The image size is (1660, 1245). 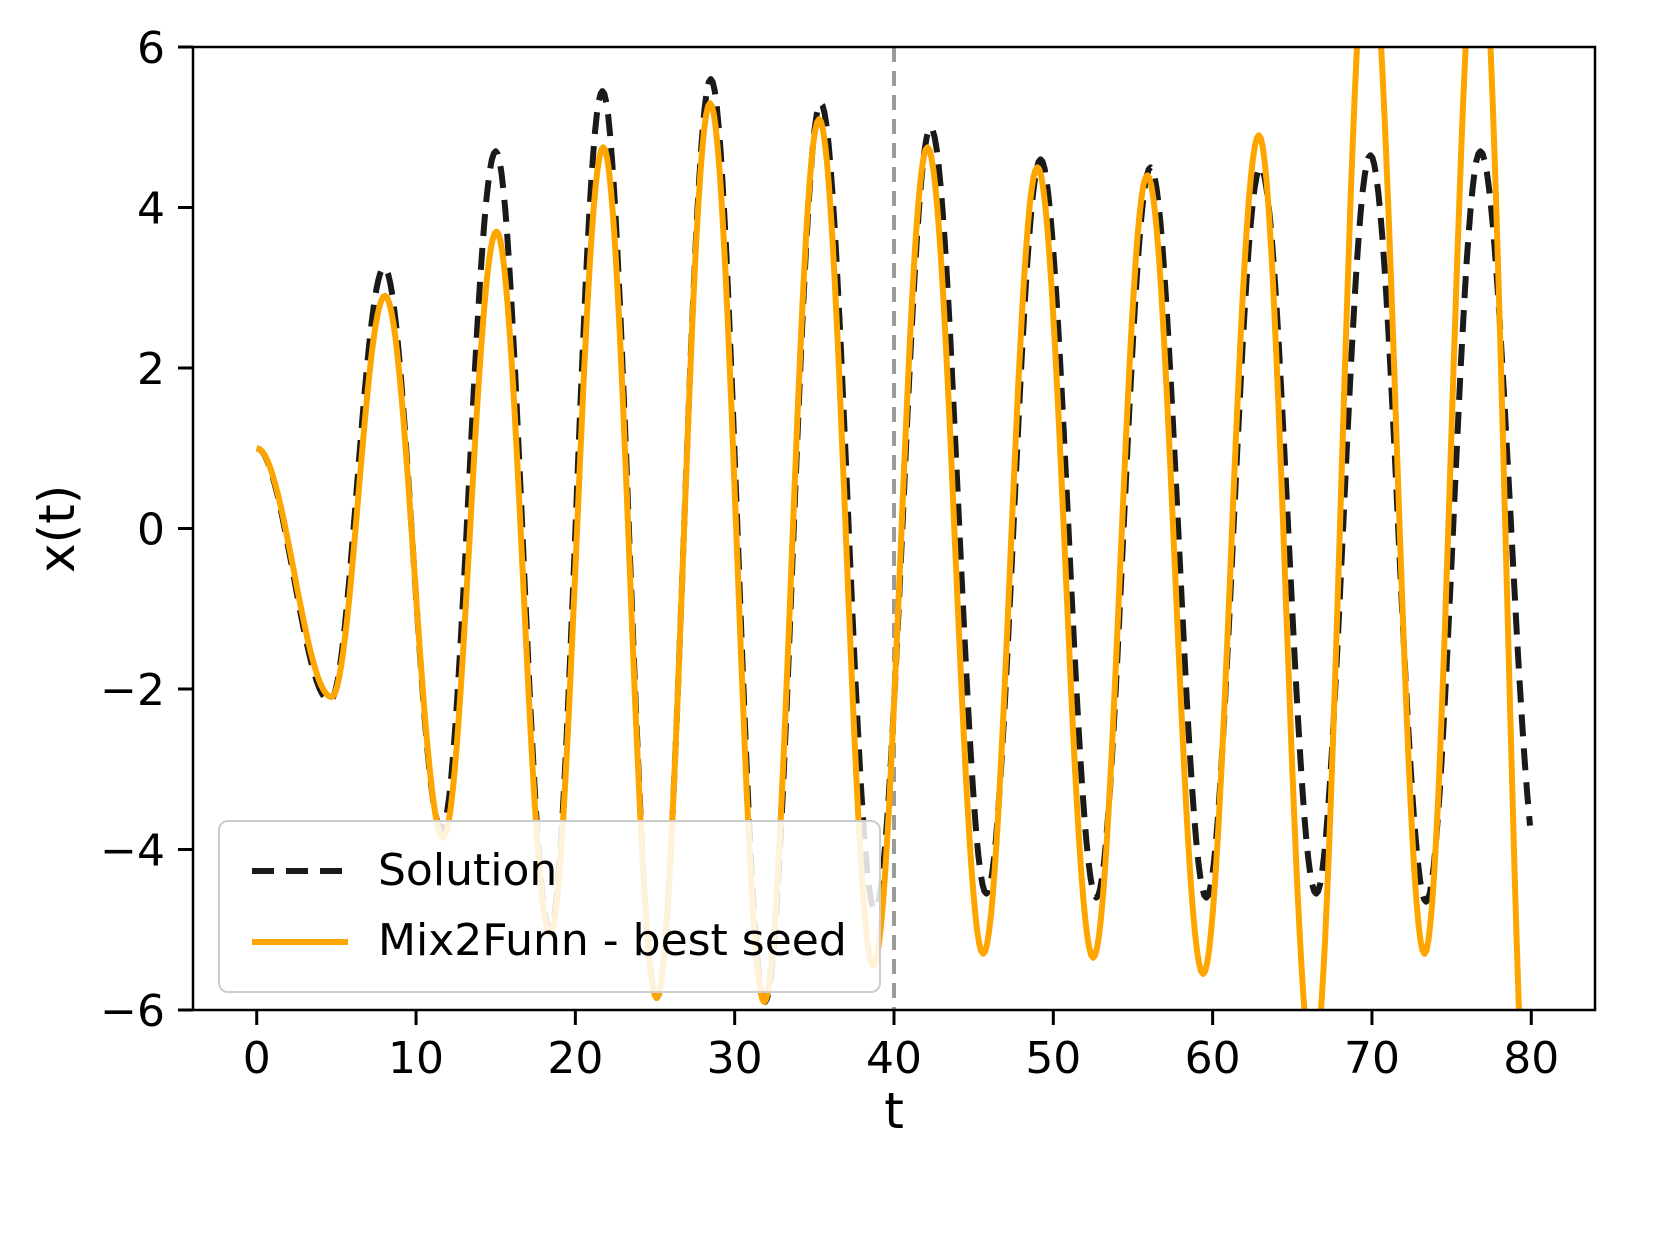 I want to click on x-tick-label: 20, so click(x=575, y=1058).